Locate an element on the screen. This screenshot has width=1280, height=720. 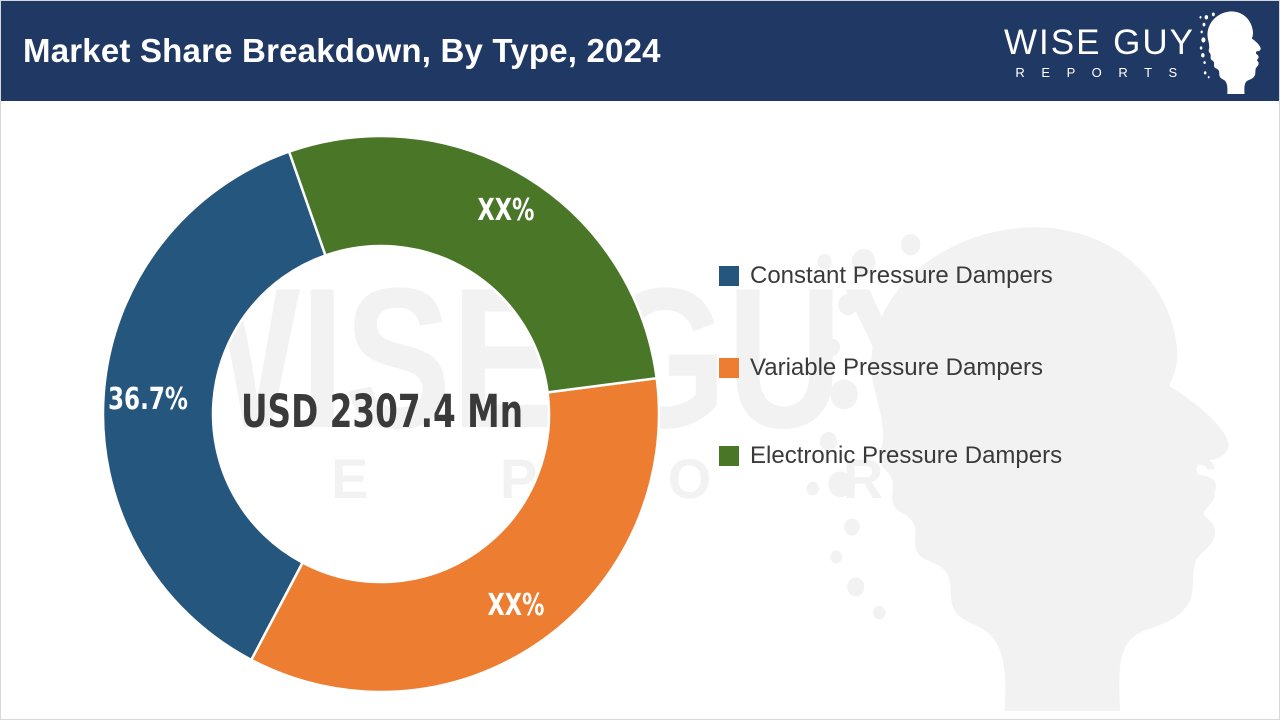
legend-label: Electronic Pressure Dampers is located at coordinates (906, 455).